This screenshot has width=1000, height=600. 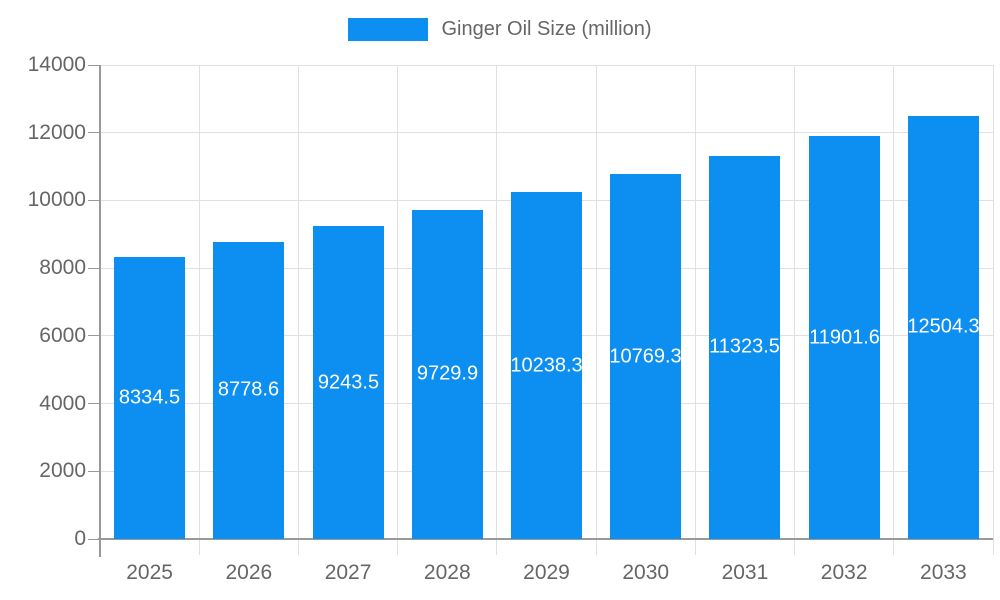 I want to click on x-axis-label: 2029, so click(x=546, y=572).